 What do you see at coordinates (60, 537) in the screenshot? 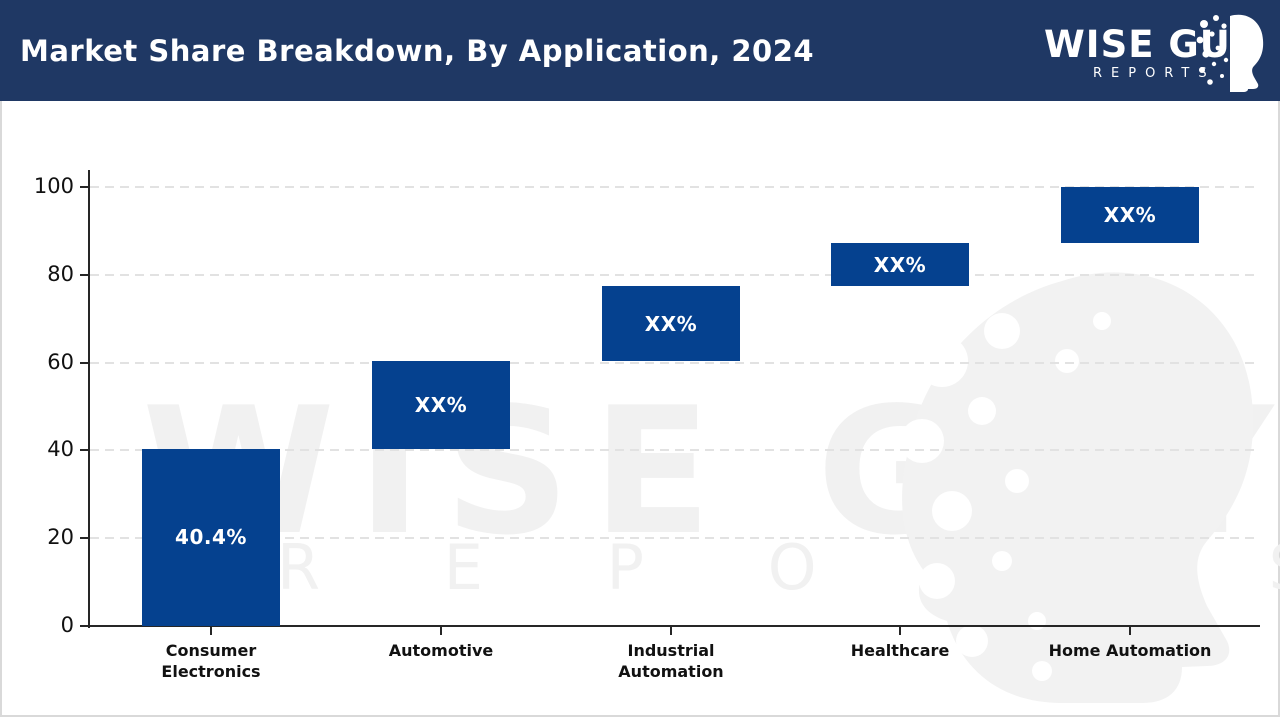
I see `y-tick-label: 20` at bounding box center [60, 537].